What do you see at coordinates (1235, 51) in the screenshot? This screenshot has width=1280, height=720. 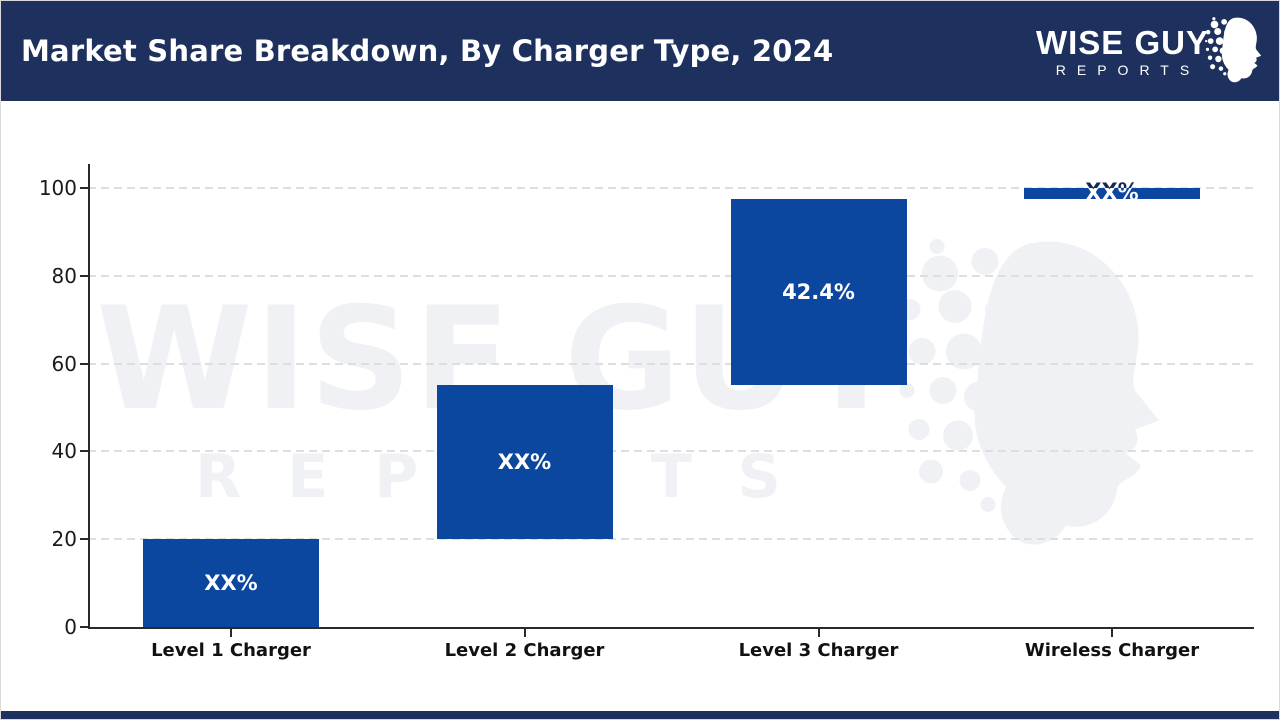 I see `wise-guy-head-icon` at bounding box center [1235, 51].